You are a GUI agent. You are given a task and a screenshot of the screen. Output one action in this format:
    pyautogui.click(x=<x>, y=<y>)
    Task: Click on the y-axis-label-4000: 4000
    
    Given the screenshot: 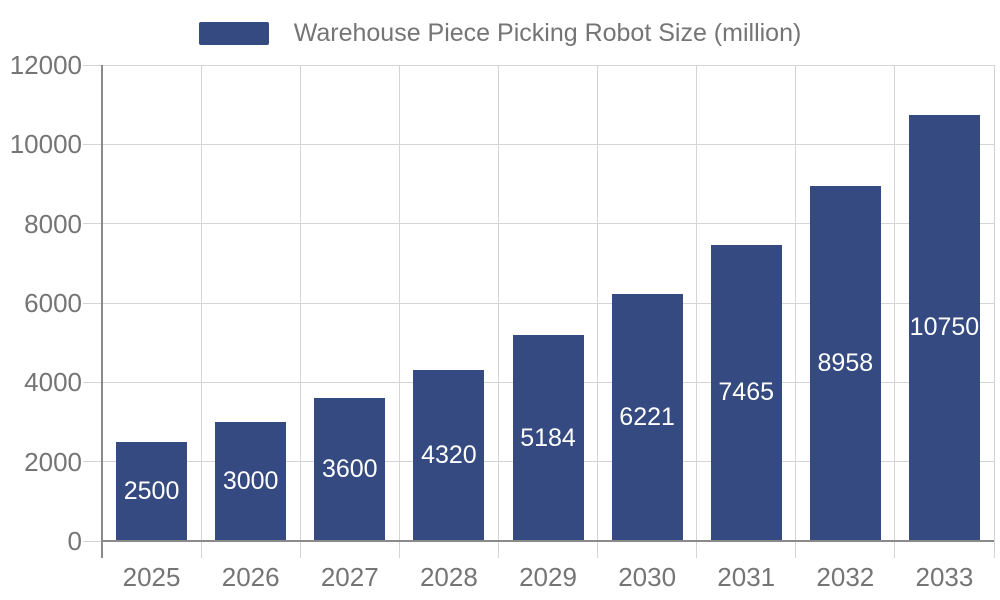 What is the action you would take?
    pyautogui.click(x=53, y=382)
    